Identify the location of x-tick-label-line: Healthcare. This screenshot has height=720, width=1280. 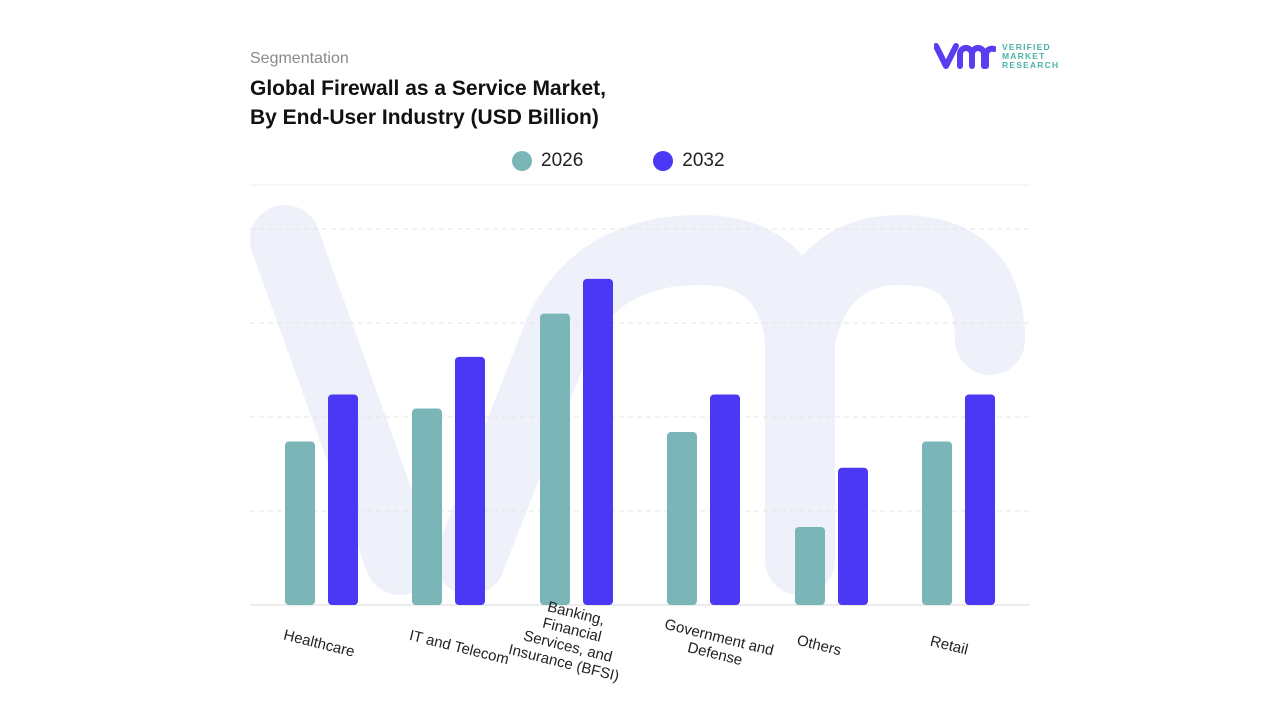
(319, 644).